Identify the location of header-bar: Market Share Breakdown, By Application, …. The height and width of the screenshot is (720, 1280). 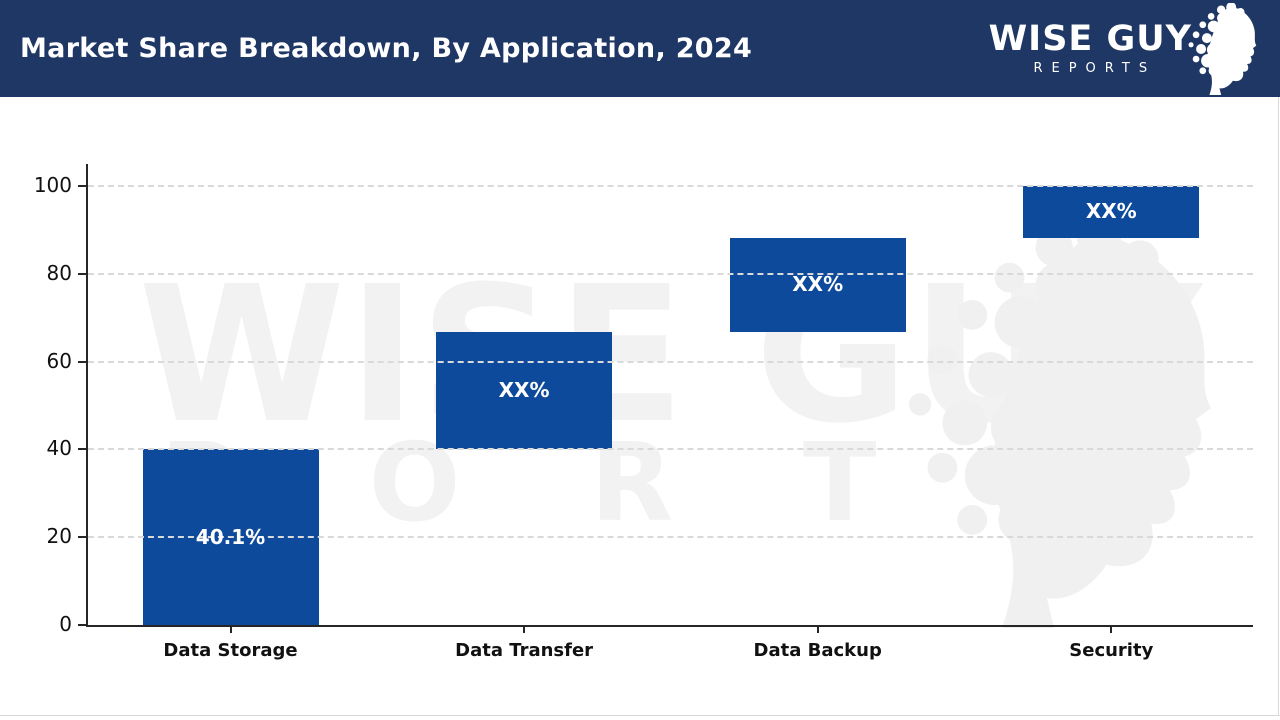
(640, 48).